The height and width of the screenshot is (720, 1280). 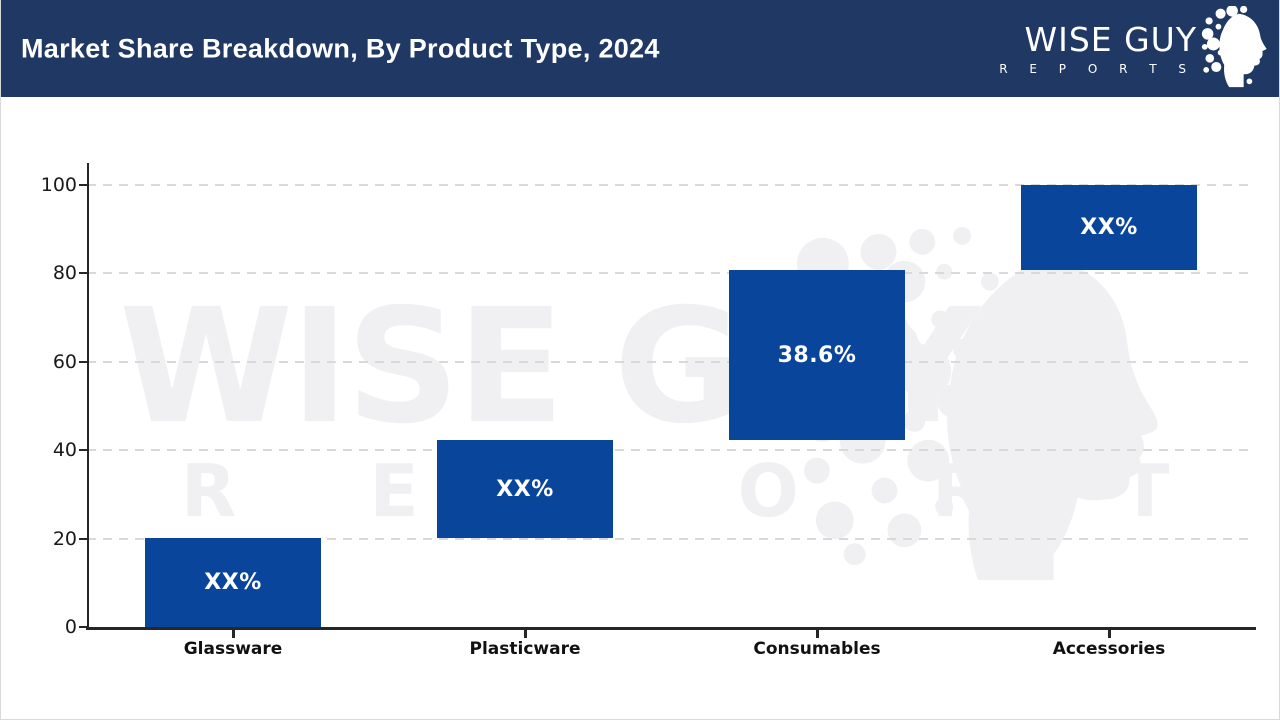 I want to click on gridline-y60, so click(x=671, y=361).